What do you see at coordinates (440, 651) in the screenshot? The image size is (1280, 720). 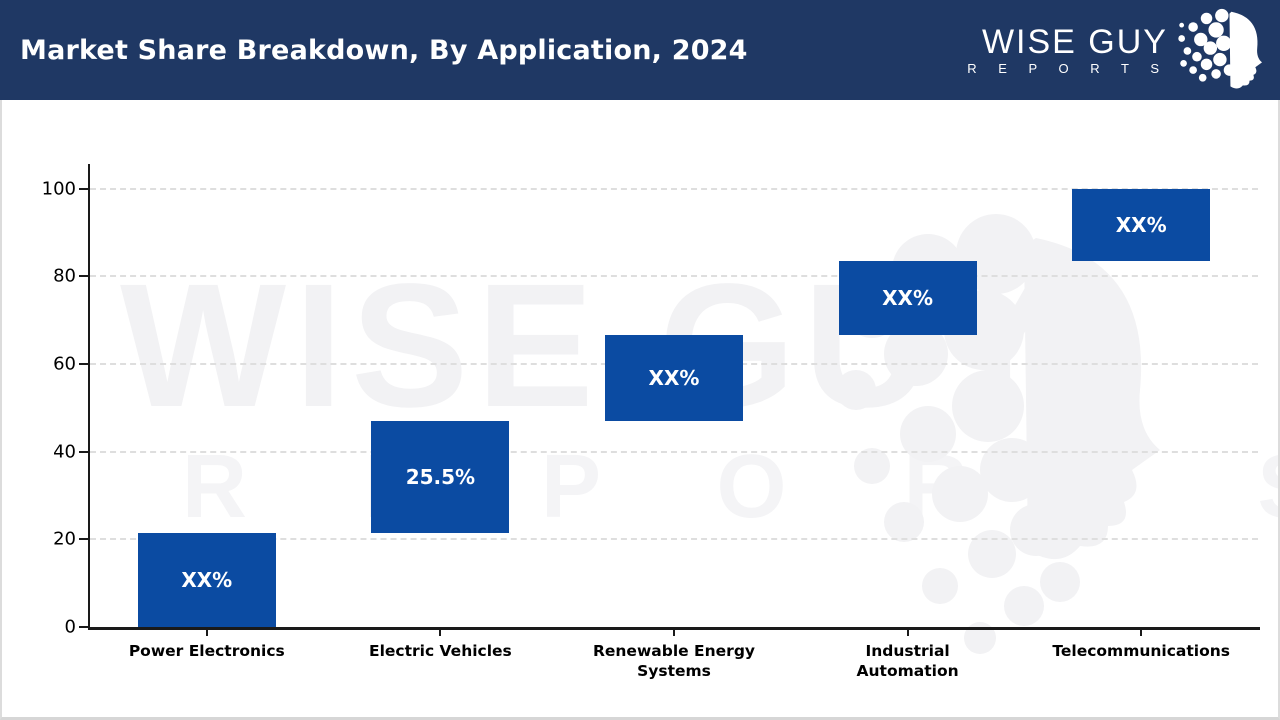 I see `x-tick-label: Electric Vehicles` at bounding box center [440, 651].